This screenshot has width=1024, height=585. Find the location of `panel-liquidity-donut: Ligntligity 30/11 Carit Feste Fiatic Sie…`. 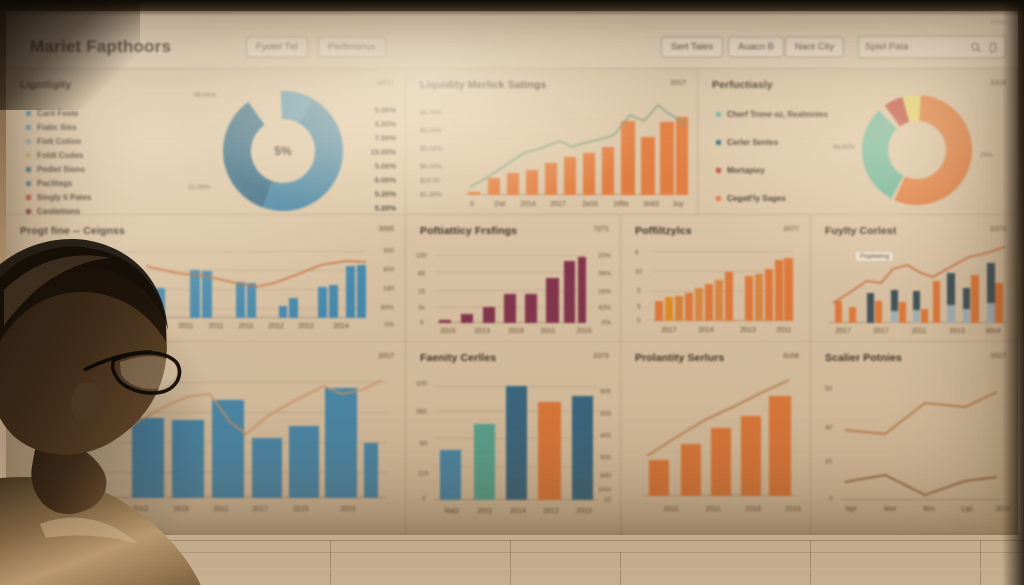

panel-liquidity-donut: Ligntligity 30/11 Carit Feste Fiatic Sie… is located at coordinates (206, 142).